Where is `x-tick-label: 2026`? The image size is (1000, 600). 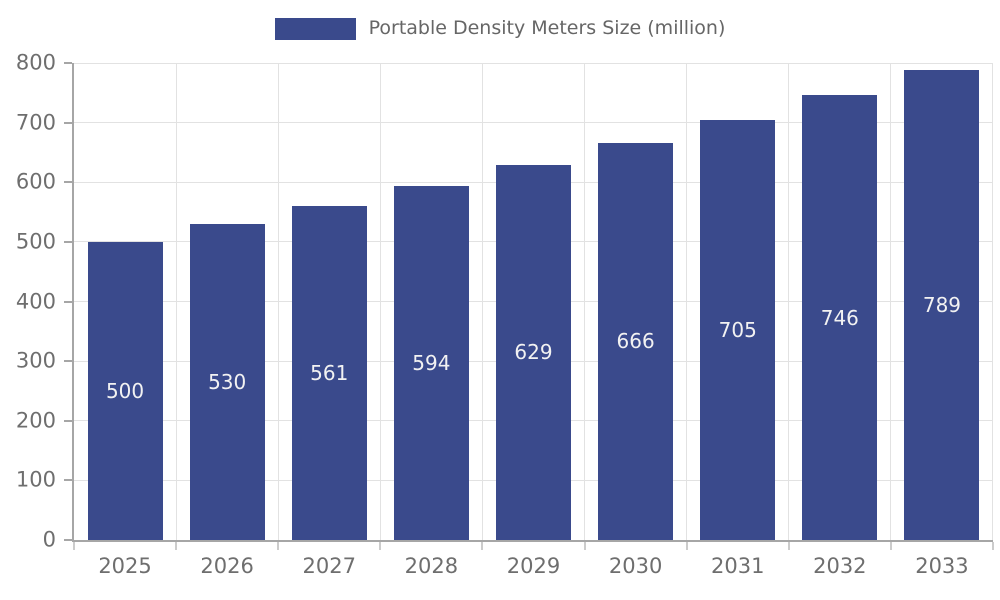
x-tick-label: 2026 is located at coordinates (227, 566).